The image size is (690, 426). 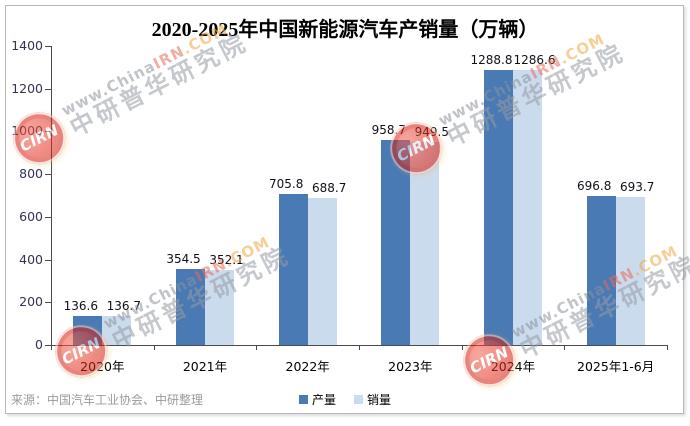 I want to click on bar-production-2024年, so click(x=498, y=207).